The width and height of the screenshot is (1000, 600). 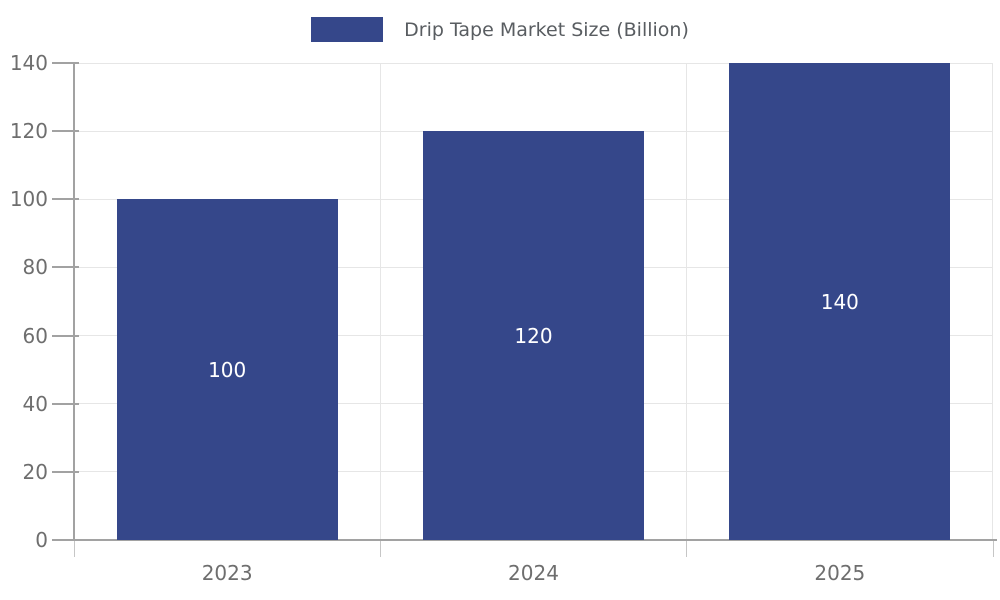 What do you see at coordinates (840, 573) in the screenshot?
I see `x-tick-label-2025: 2025` at bounding box center [840, 573].